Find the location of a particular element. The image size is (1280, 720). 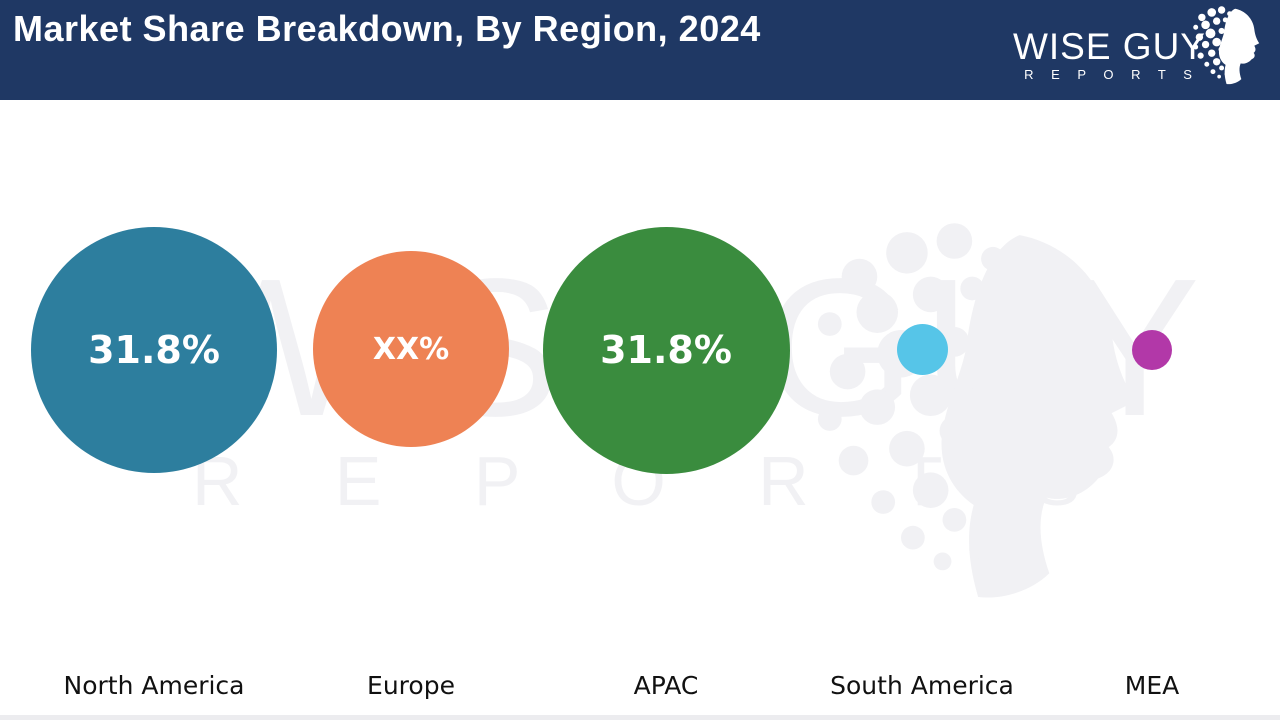

bubble-south-america is located at coordinates (922, 349).